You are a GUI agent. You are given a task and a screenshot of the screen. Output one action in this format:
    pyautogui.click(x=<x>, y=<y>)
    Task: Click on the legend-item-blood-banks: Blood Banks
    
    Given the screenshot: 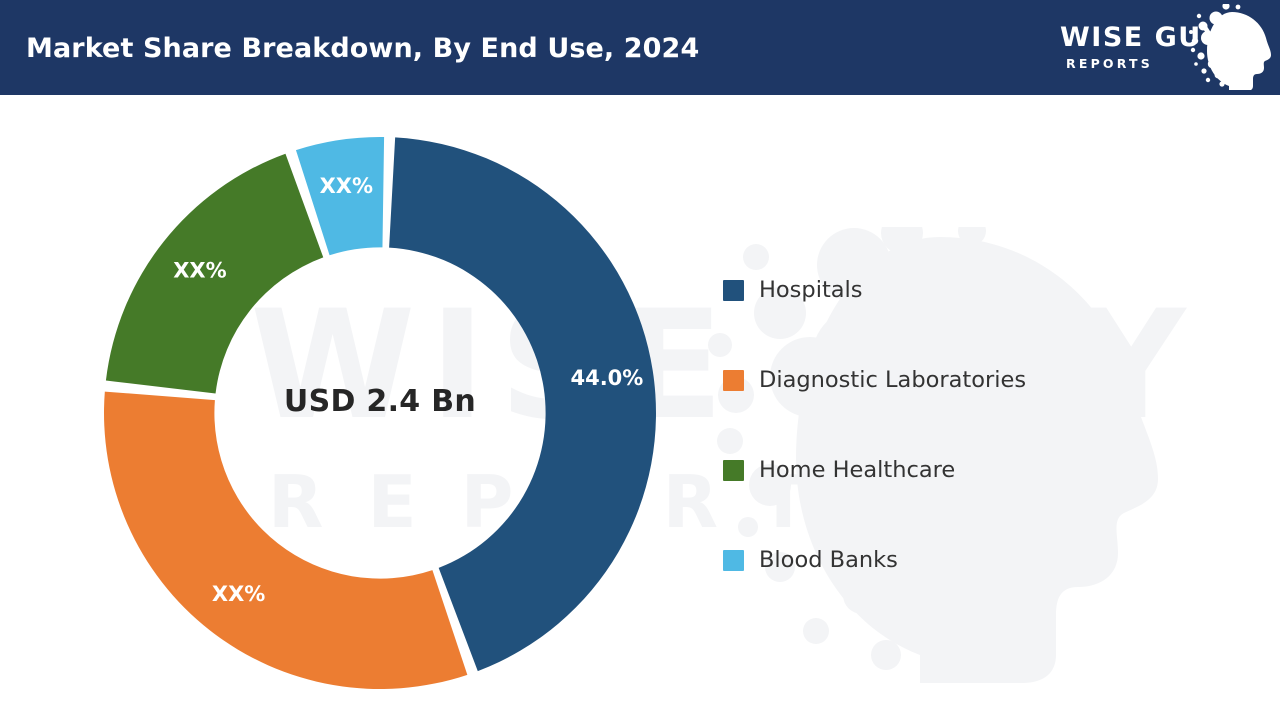 What is the action you would take?
    pyautogui.click(x=958, y=560)
    